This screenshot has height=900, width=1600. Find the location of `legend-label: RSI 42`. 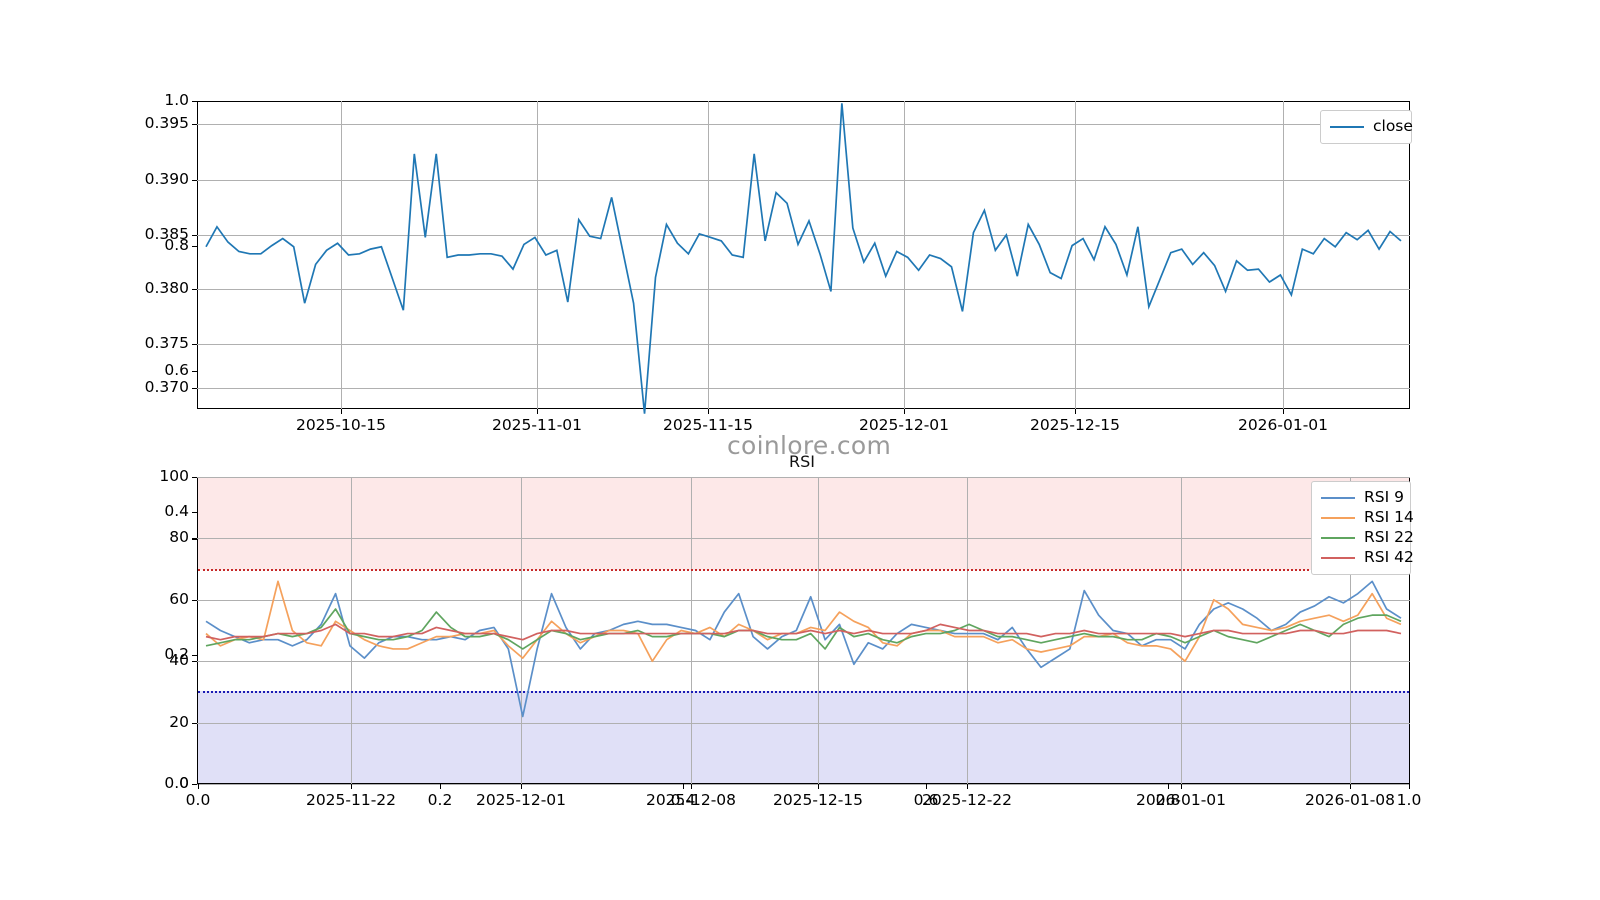

legend-label: RSI 42 is located at coordinates (1389, 557).